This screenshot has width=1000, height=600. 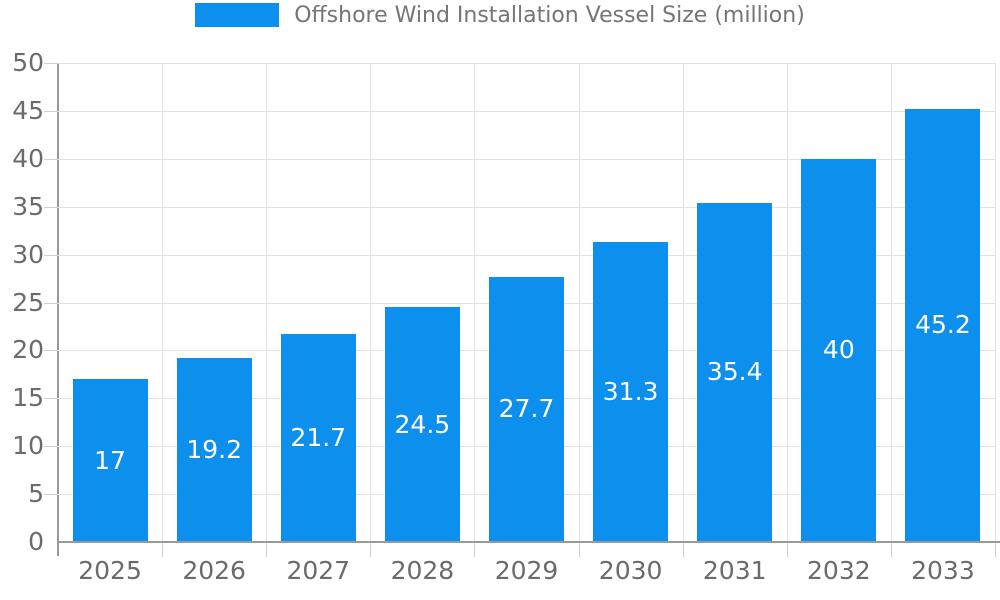 I want to click on x-tick-label-2025: 2025, so click(x=110, y=570).